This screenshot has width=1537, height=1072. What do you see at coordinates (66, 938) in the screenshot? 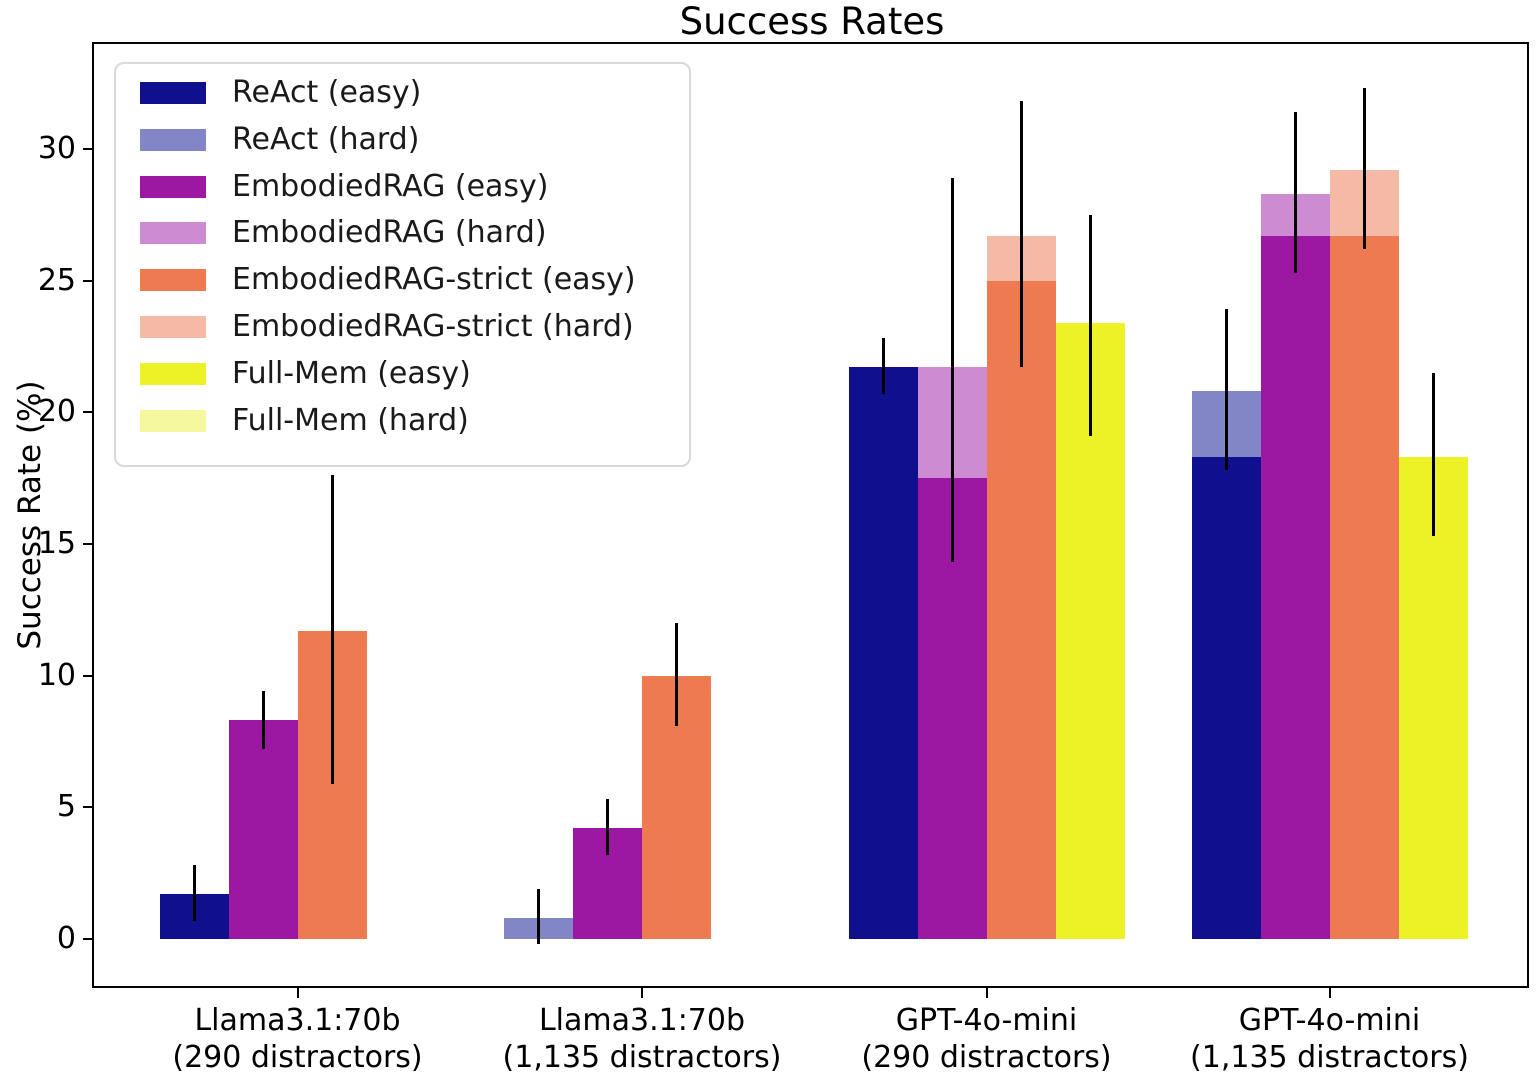
I see `y-tick-label: 0` at bounding box center [66, 938].